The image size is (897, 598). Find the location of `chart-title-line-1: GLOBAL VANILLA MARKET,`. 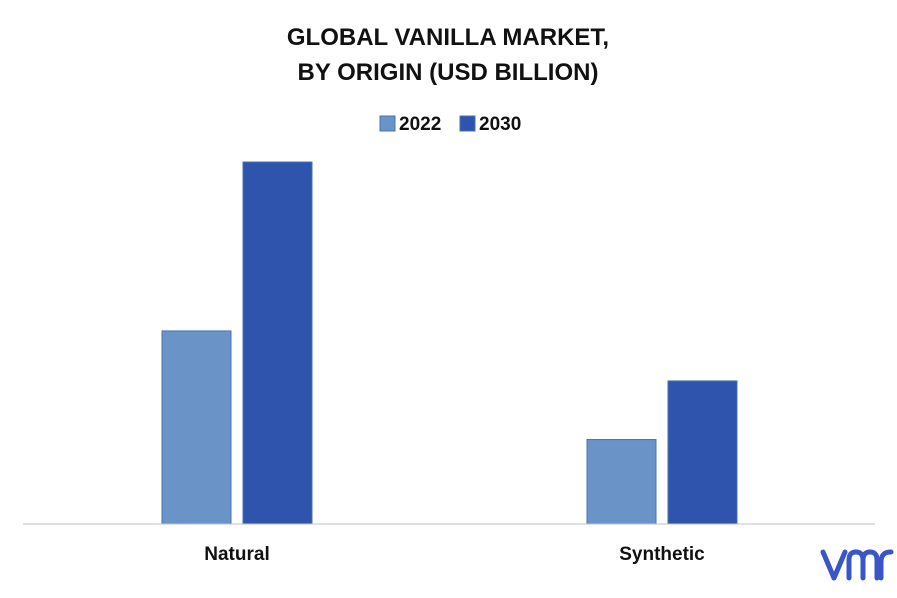

chart-title-line-1: GLOBAL VANILLA MARKET, is located at coordinates (448, 37).